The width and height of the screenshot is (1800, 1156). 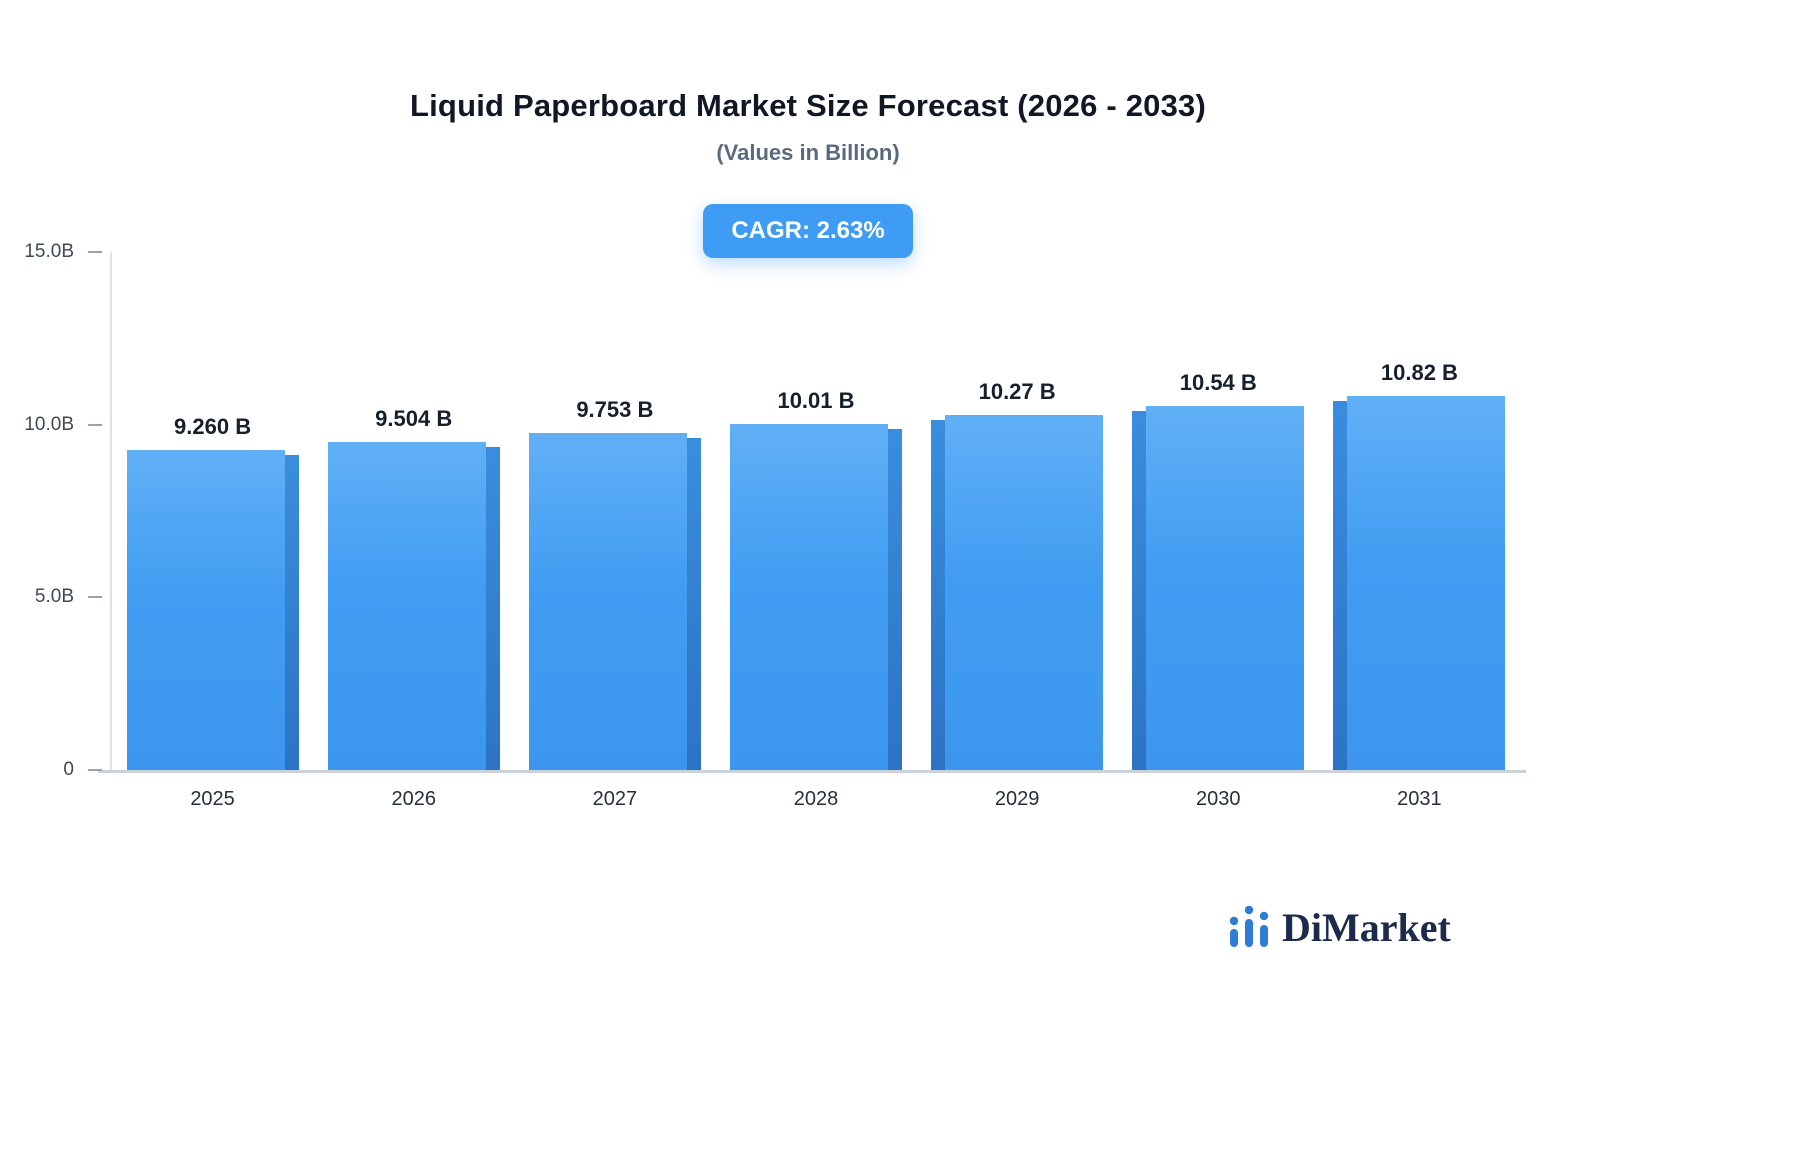 I want to click on bar-2029: 10.27 B, so click(x=1017, y=574).